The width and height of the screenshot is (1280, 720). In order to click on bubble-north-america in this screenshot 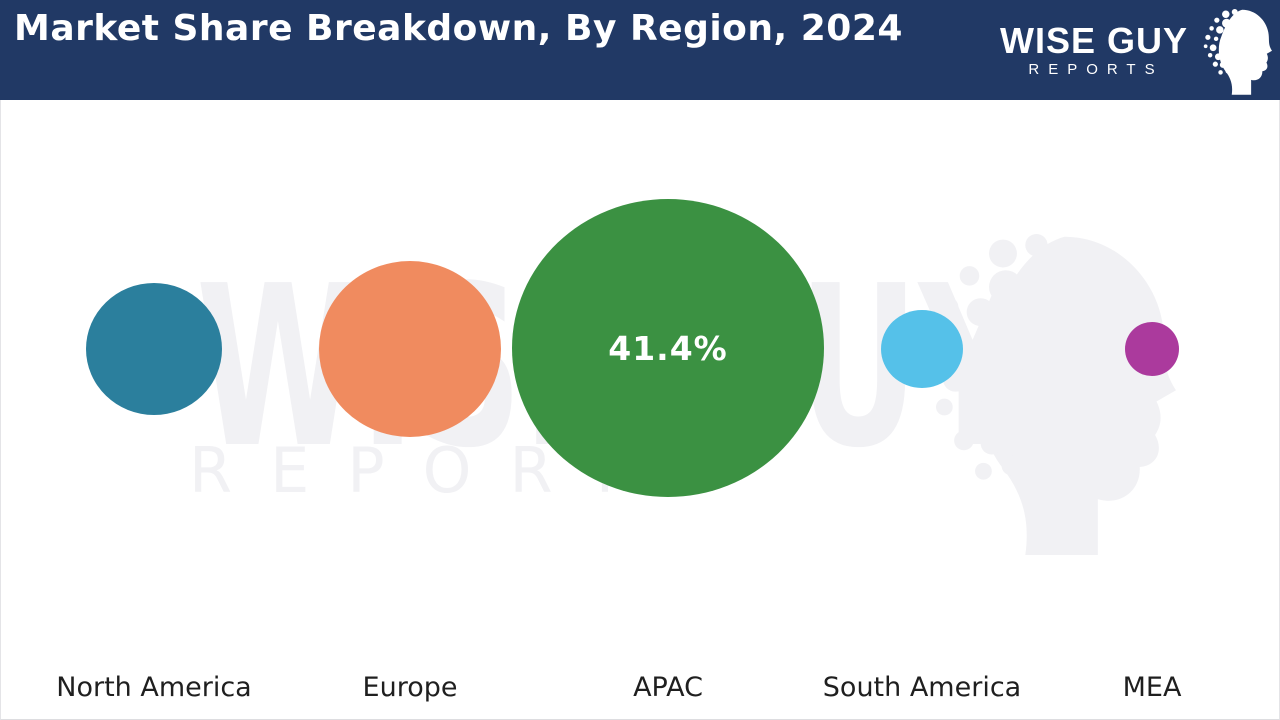, I will do `click(154, 349)`.